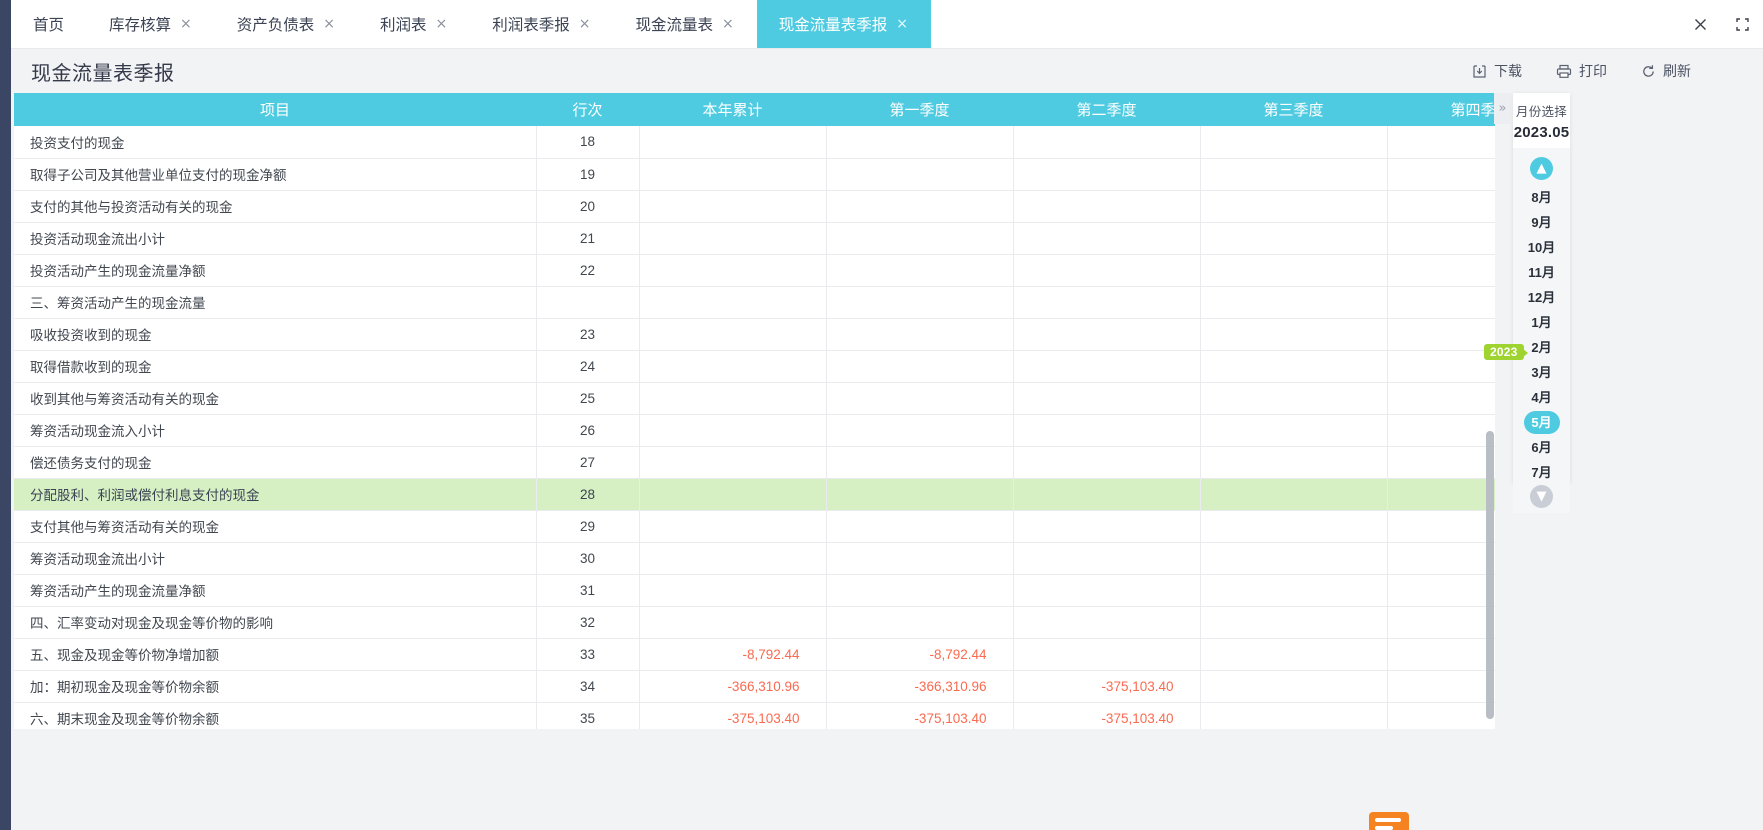 The height and width of the screenshot is (830, 1763). What do you see at coordinates (588, 174) in the screenshot?
I see `cell-no: 19` at bounding box center [588, 174].